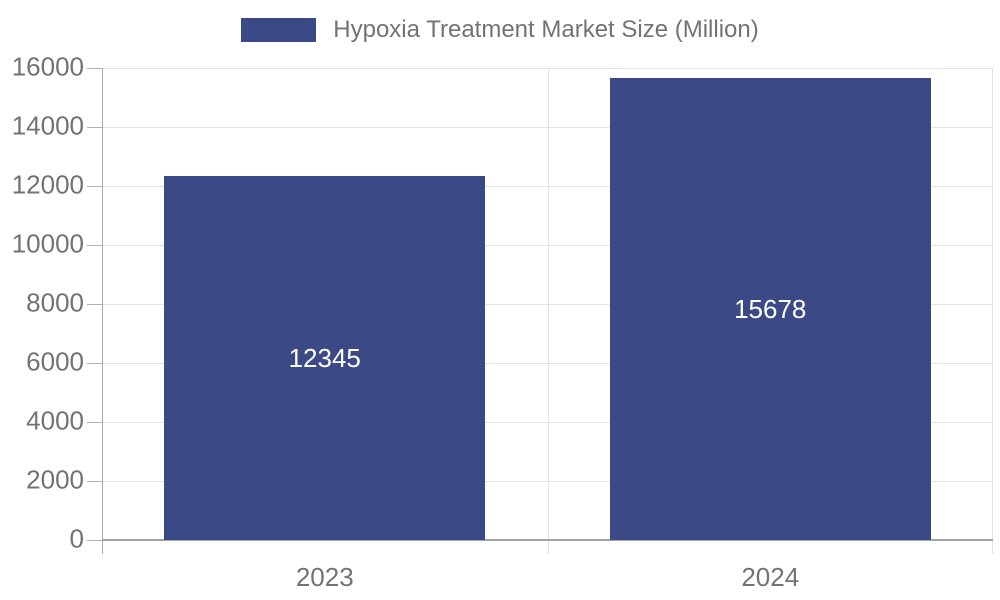  Describe the element at coordinates (47, 243) in the screenshot. I see `y-tick-label: 10000` at that location.